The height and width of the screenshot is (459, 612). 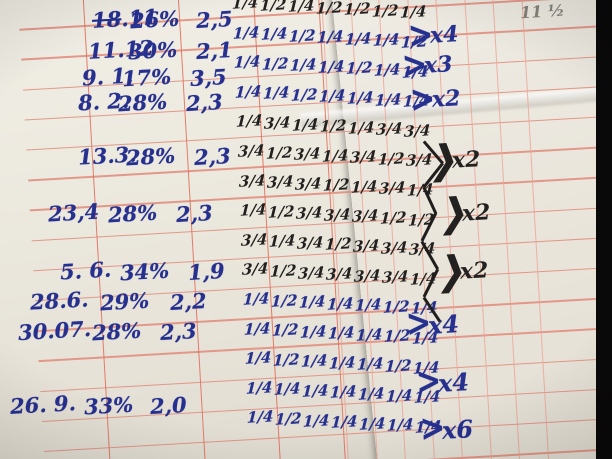 What do you see at coordinates (124, 301) in the screenshot?
I see `table-cell-percent: 29%` at bounding box center [124, 301].